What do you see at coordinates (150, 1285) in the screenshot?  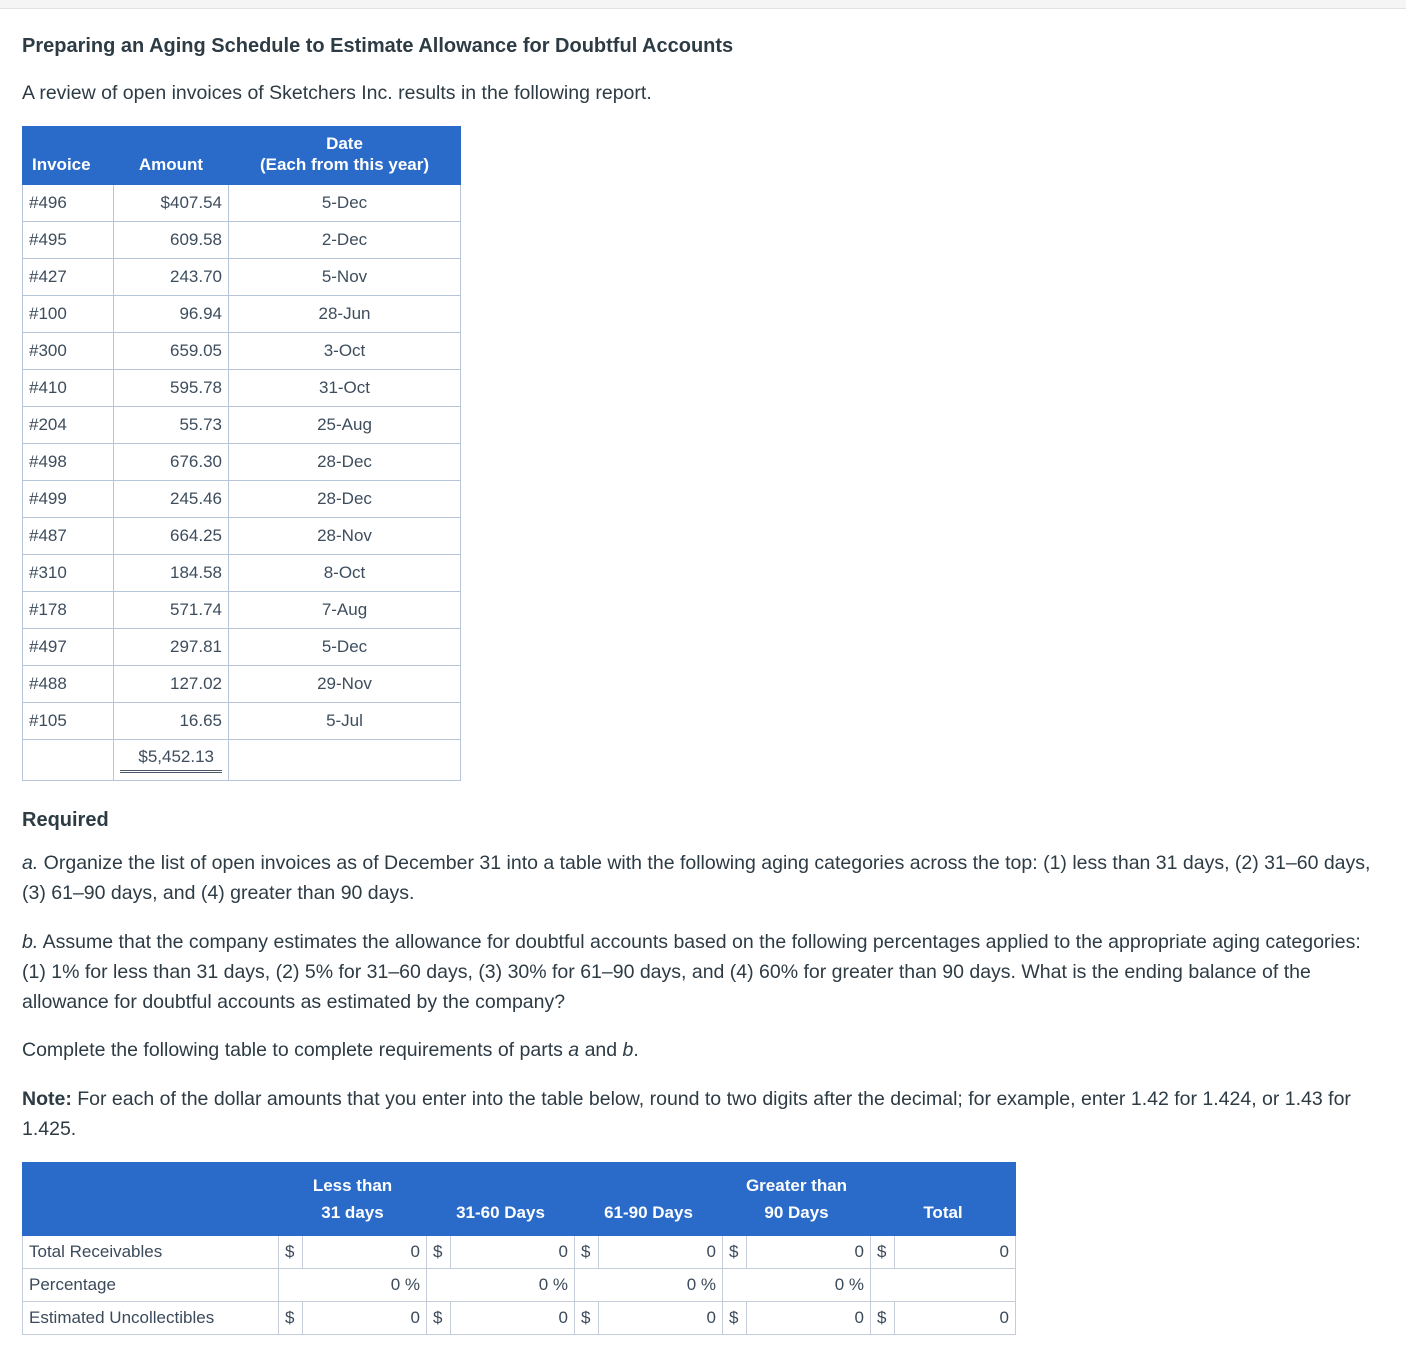 I see `row-label-percentage: Percentage` at bounding box center [150, 1285].